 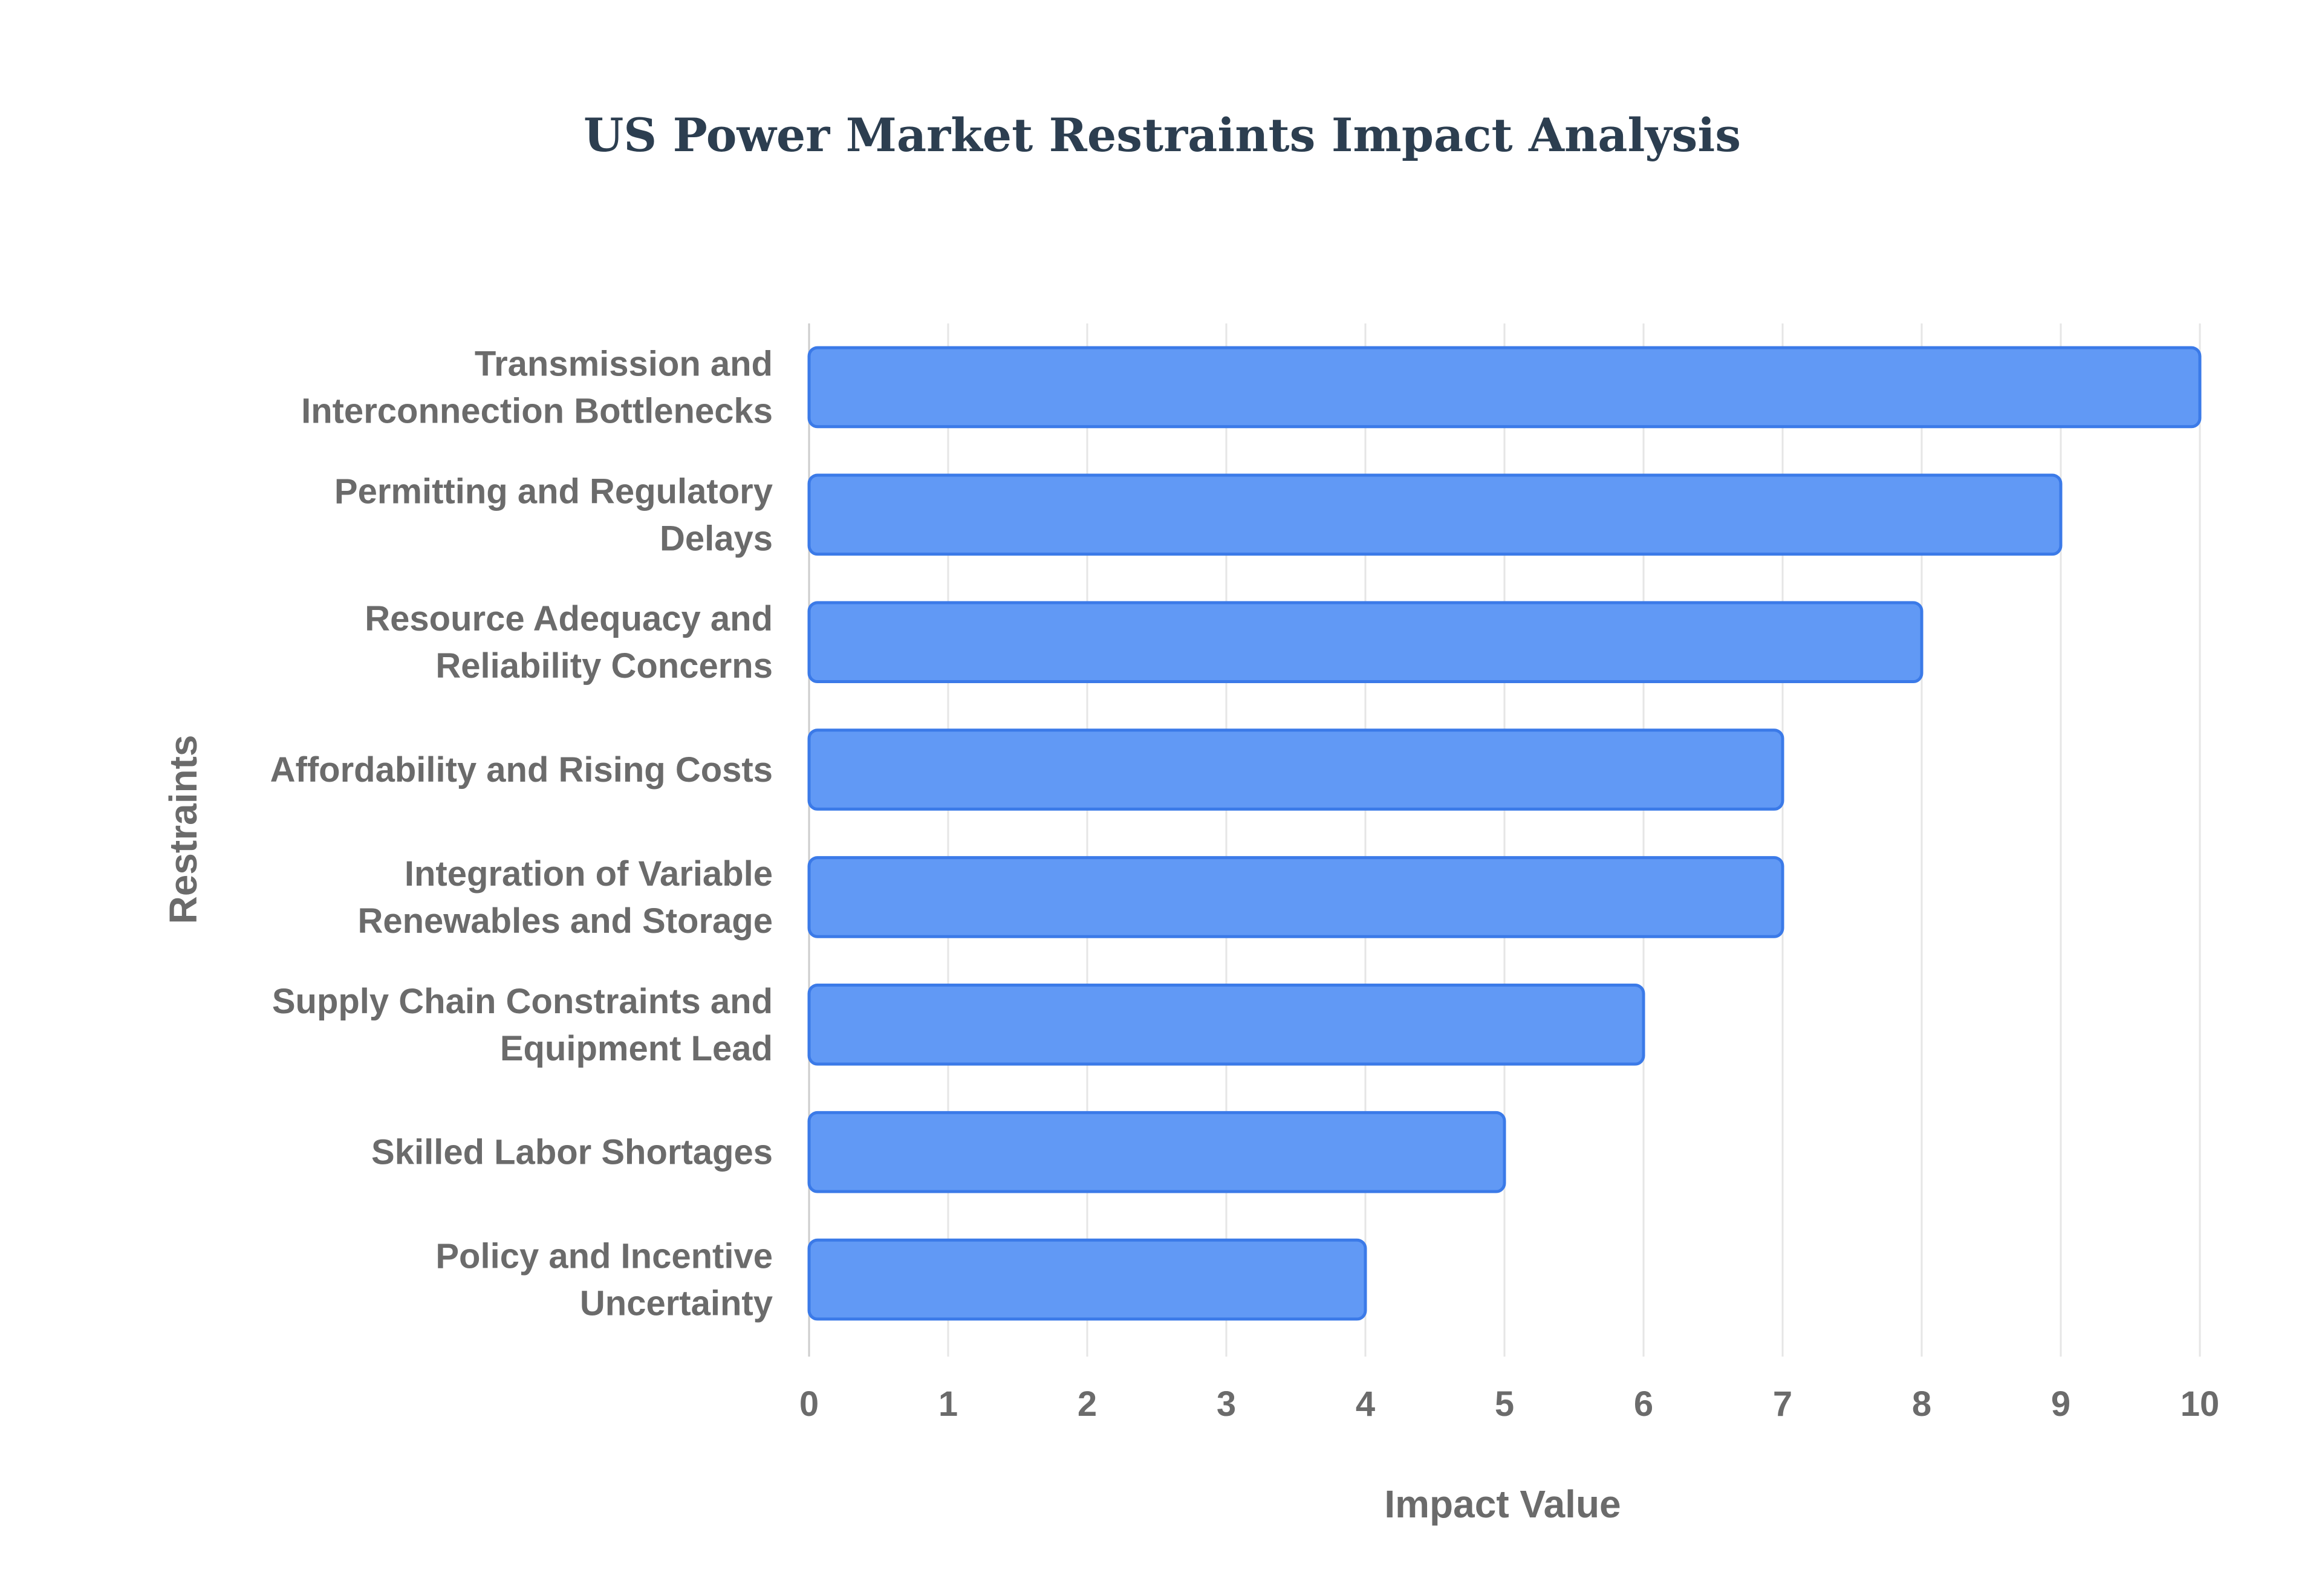 What do you see at coordinates (948, 1404) in the screenshot?
I see `x-tick-label: 1` at bounding box center [948, 1404].